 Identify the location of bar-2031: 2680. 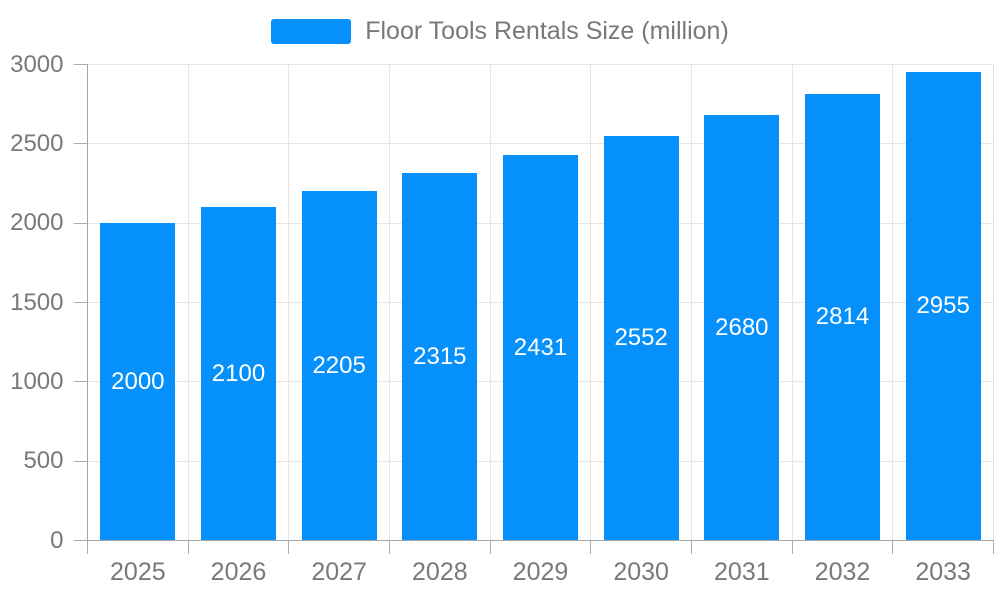
(742, 328).